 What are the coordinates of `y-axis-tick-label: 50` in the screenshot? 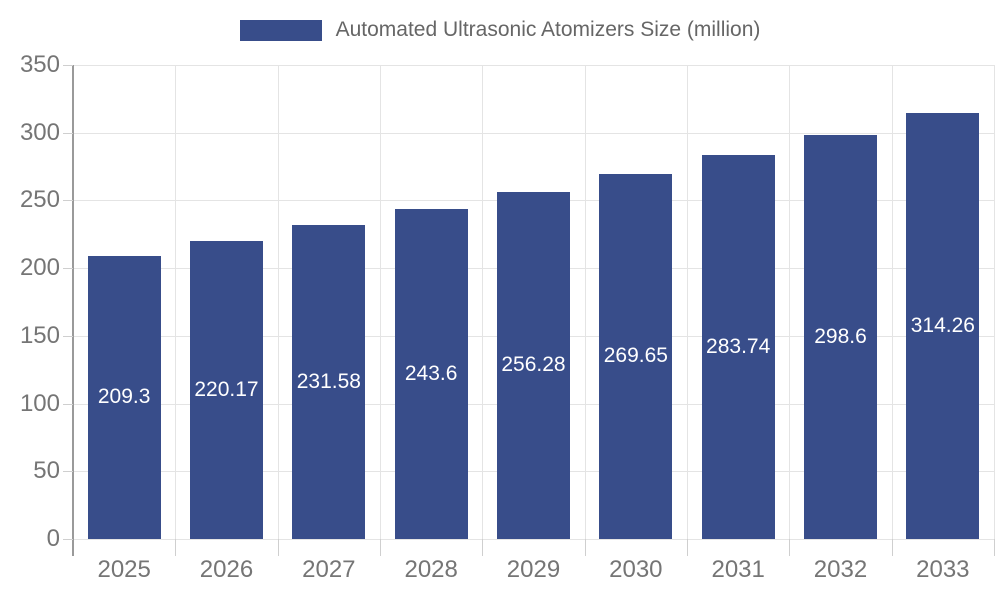 It's located at (46, 471).